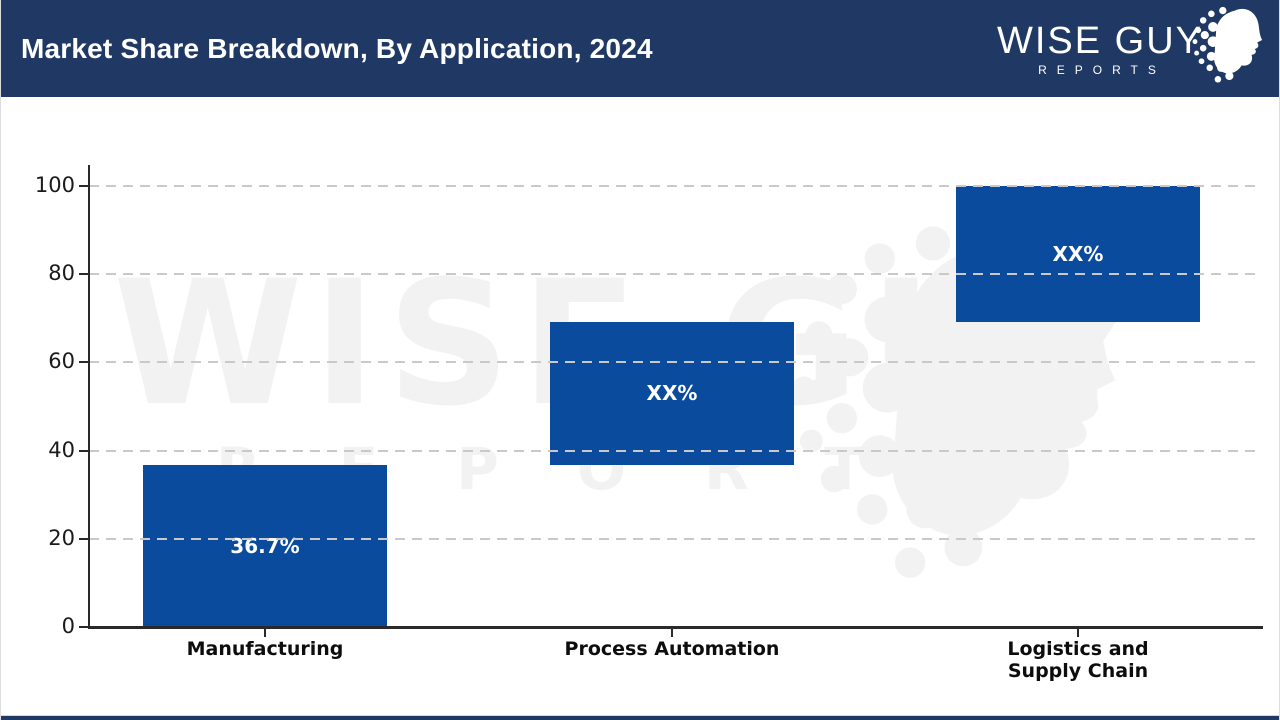 The height and width of the screenshot is (720, 1280). Describe the element at coordinates (54, 185) in the screenshot. I see `y-tick-label-100: 100` at that location.